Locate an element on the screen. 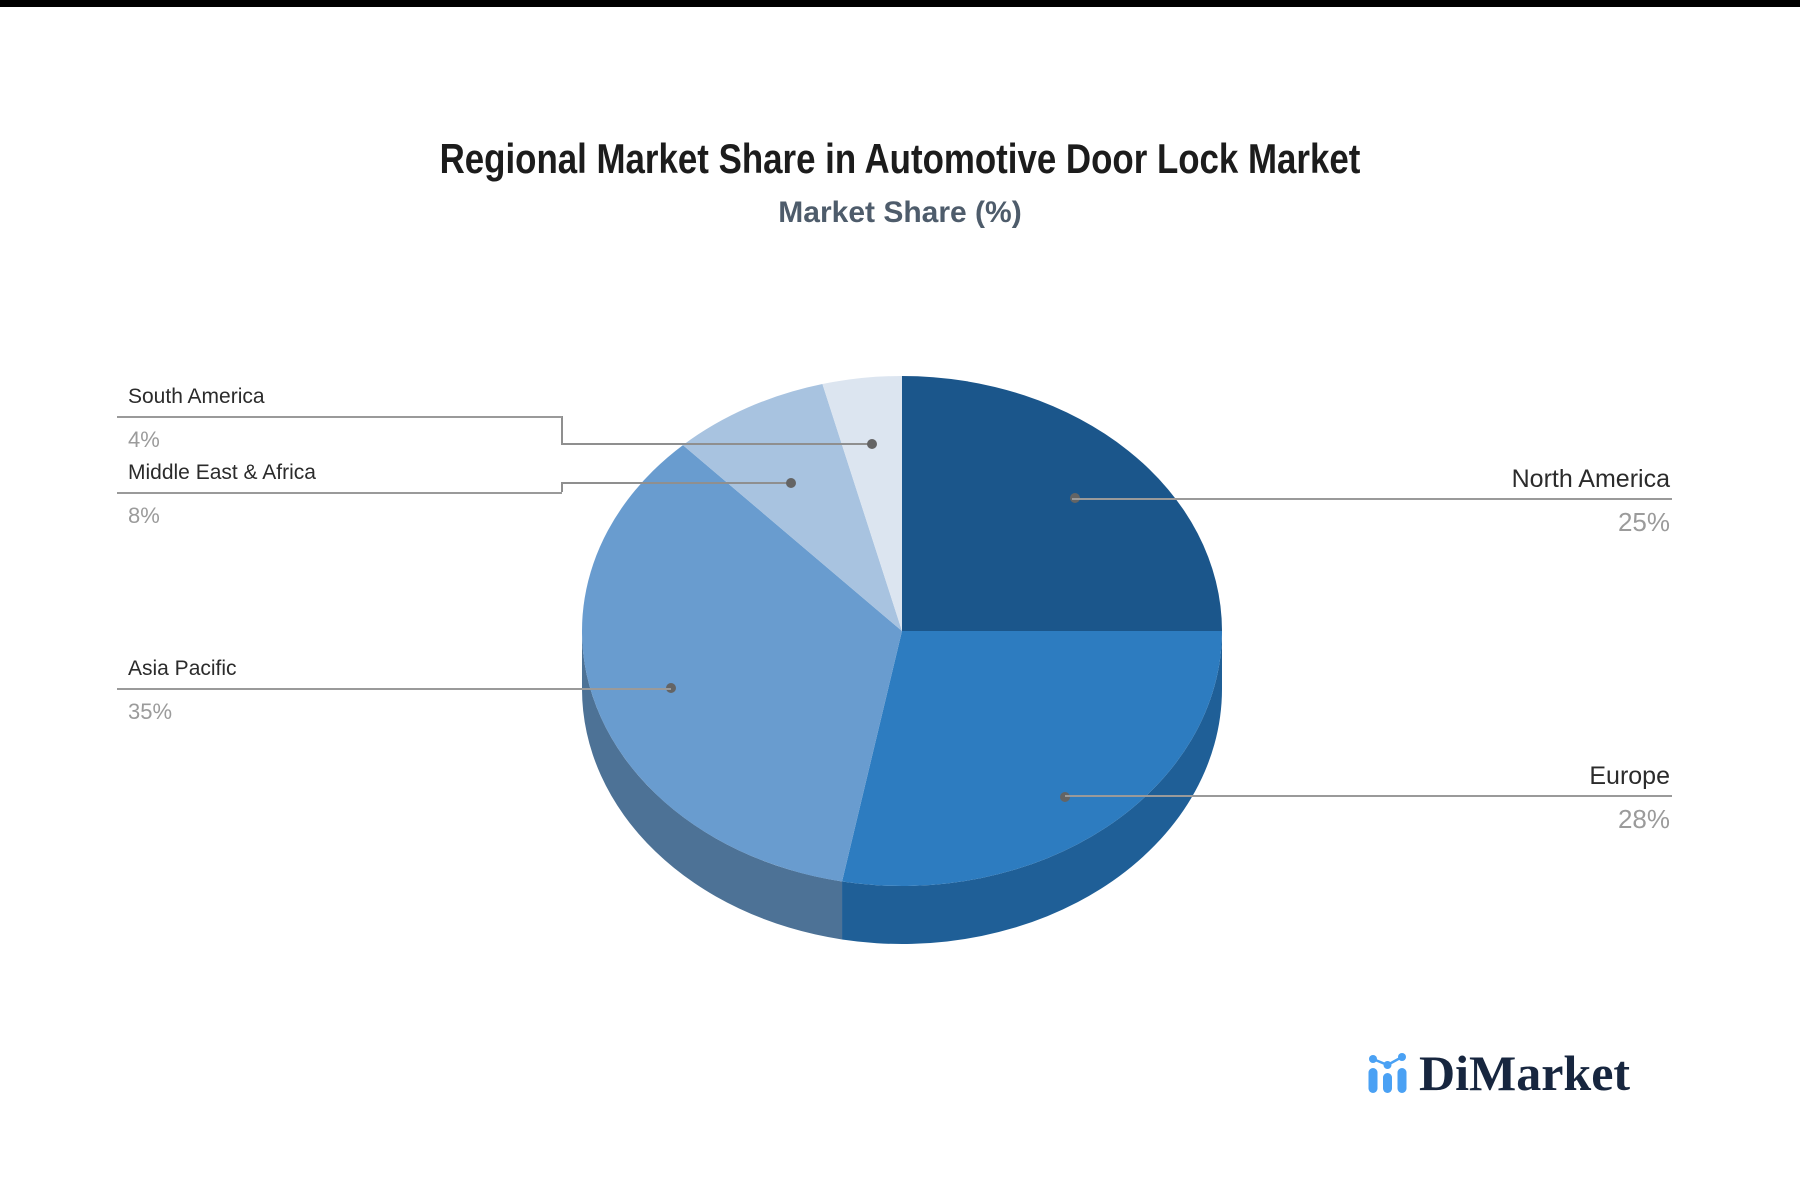 The height and width of the screenshot is (1196, 1800). pie-slice-europe is located at coordinates (1032, 759).